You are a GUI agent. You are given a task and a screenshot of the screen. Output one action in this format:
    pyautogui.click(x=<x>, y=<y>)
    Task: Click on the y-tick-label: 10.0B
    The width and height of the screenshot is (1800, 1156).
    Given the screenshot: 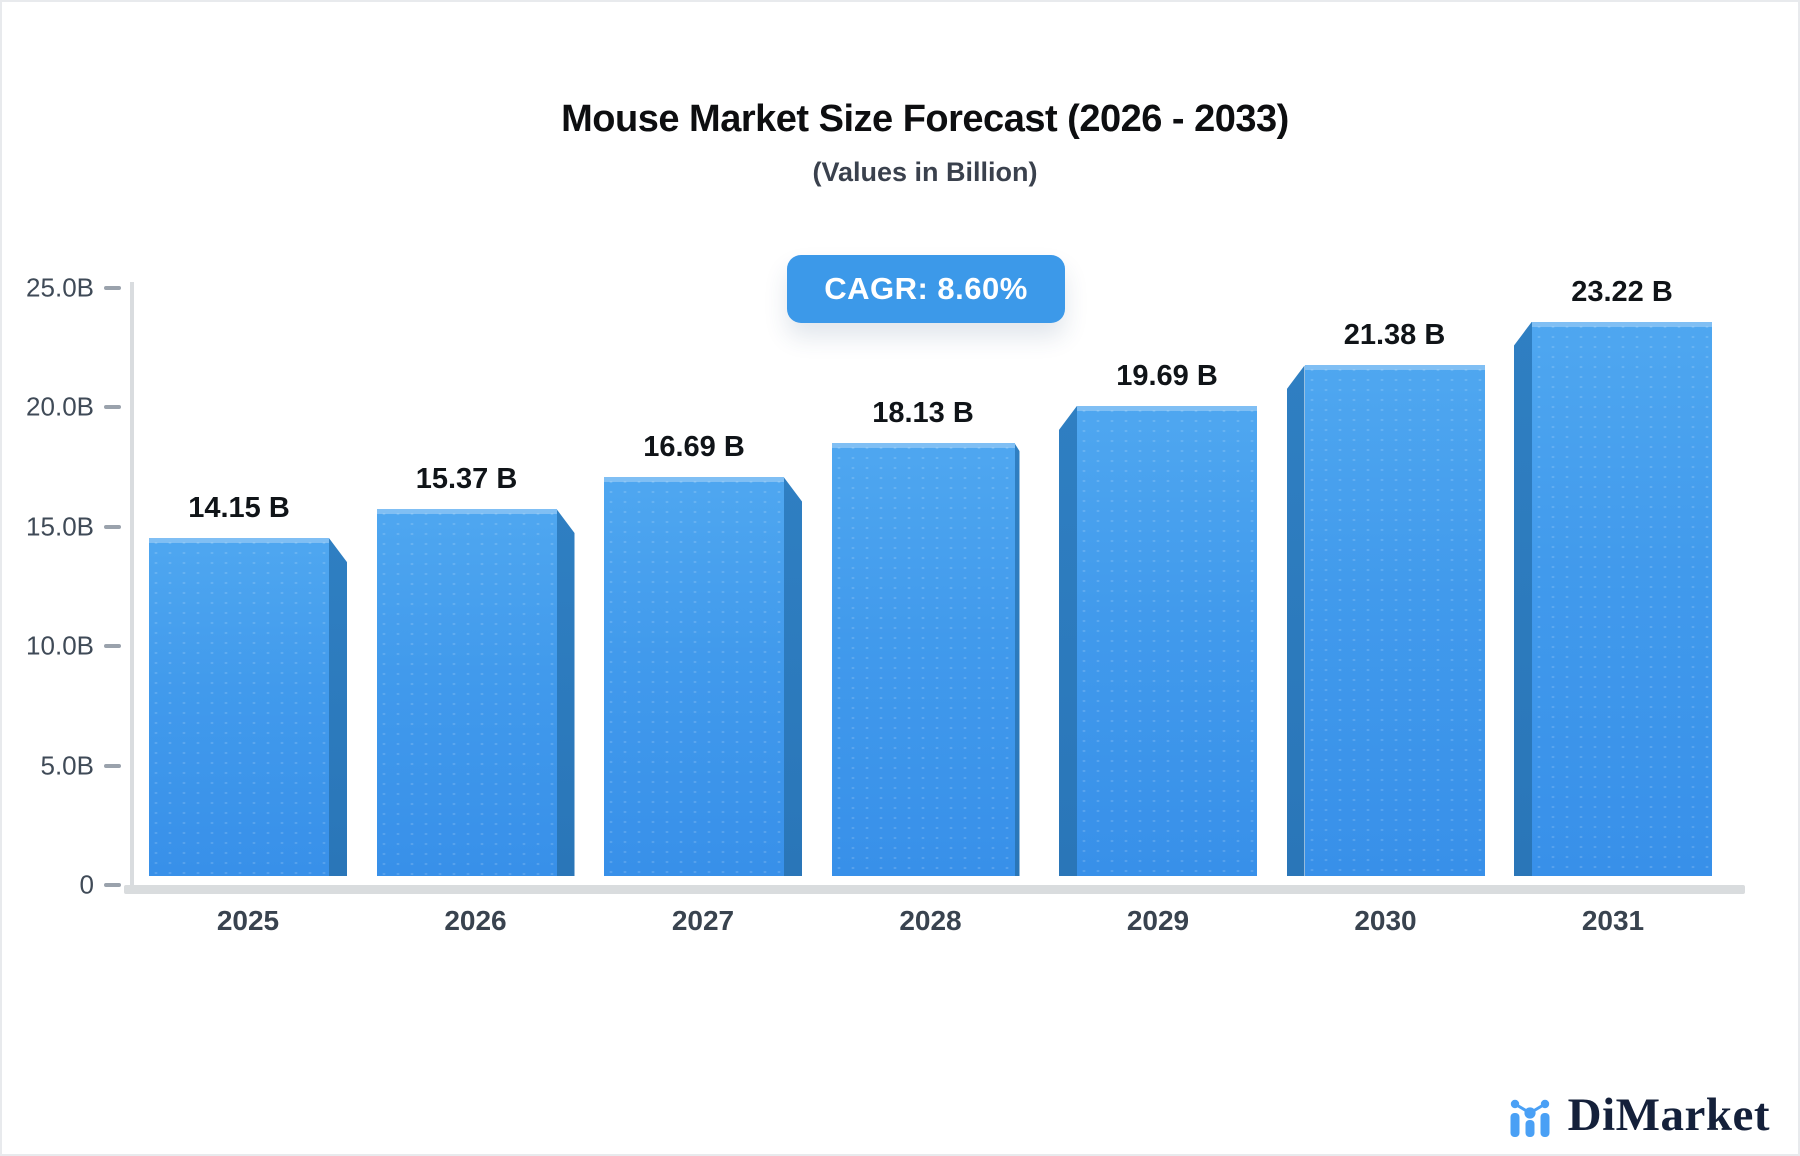 What is the action you would take?
    pyautogui.click(x=60, y=645)
    